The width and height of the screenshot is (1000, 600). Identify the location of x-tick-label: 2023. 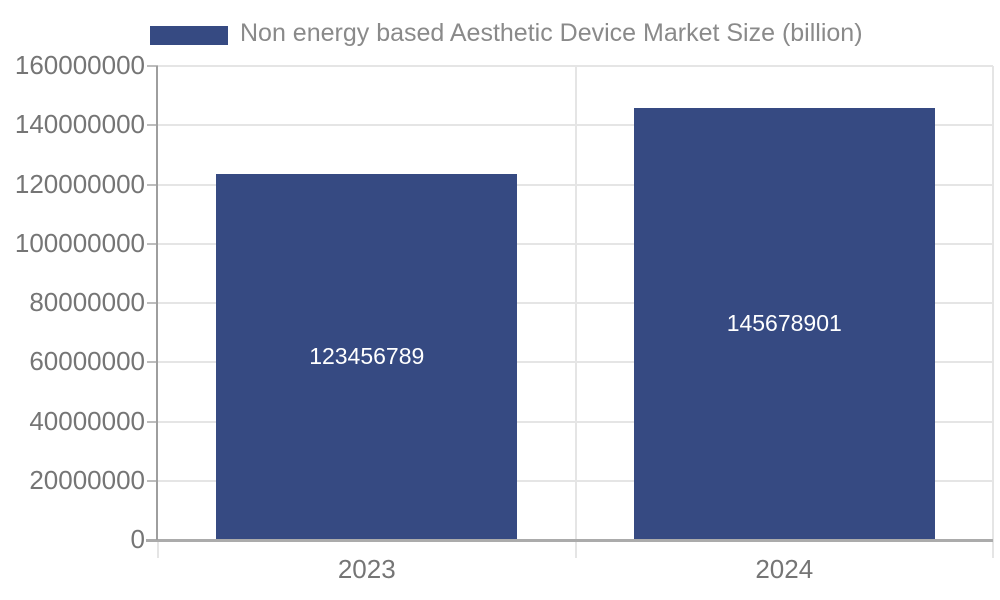
(366, 569).